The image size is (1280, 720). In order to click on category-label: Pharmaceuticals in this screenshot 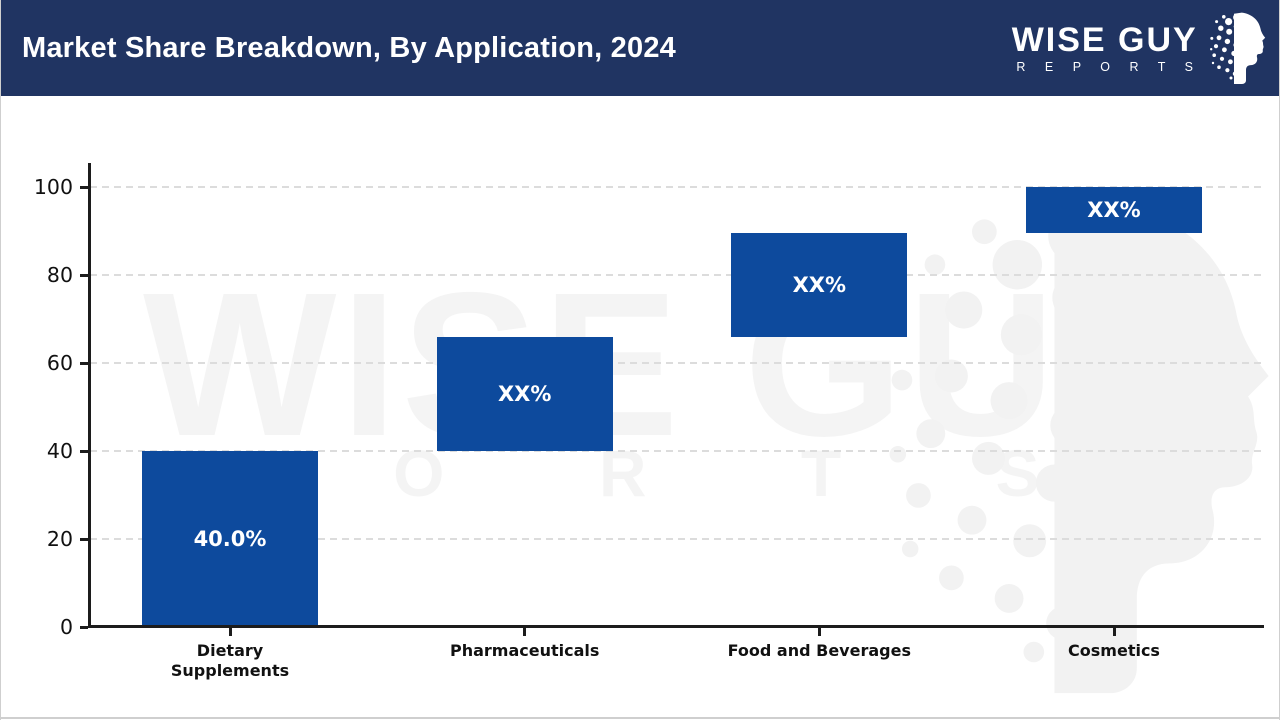, I will do `click(525, 651)`.